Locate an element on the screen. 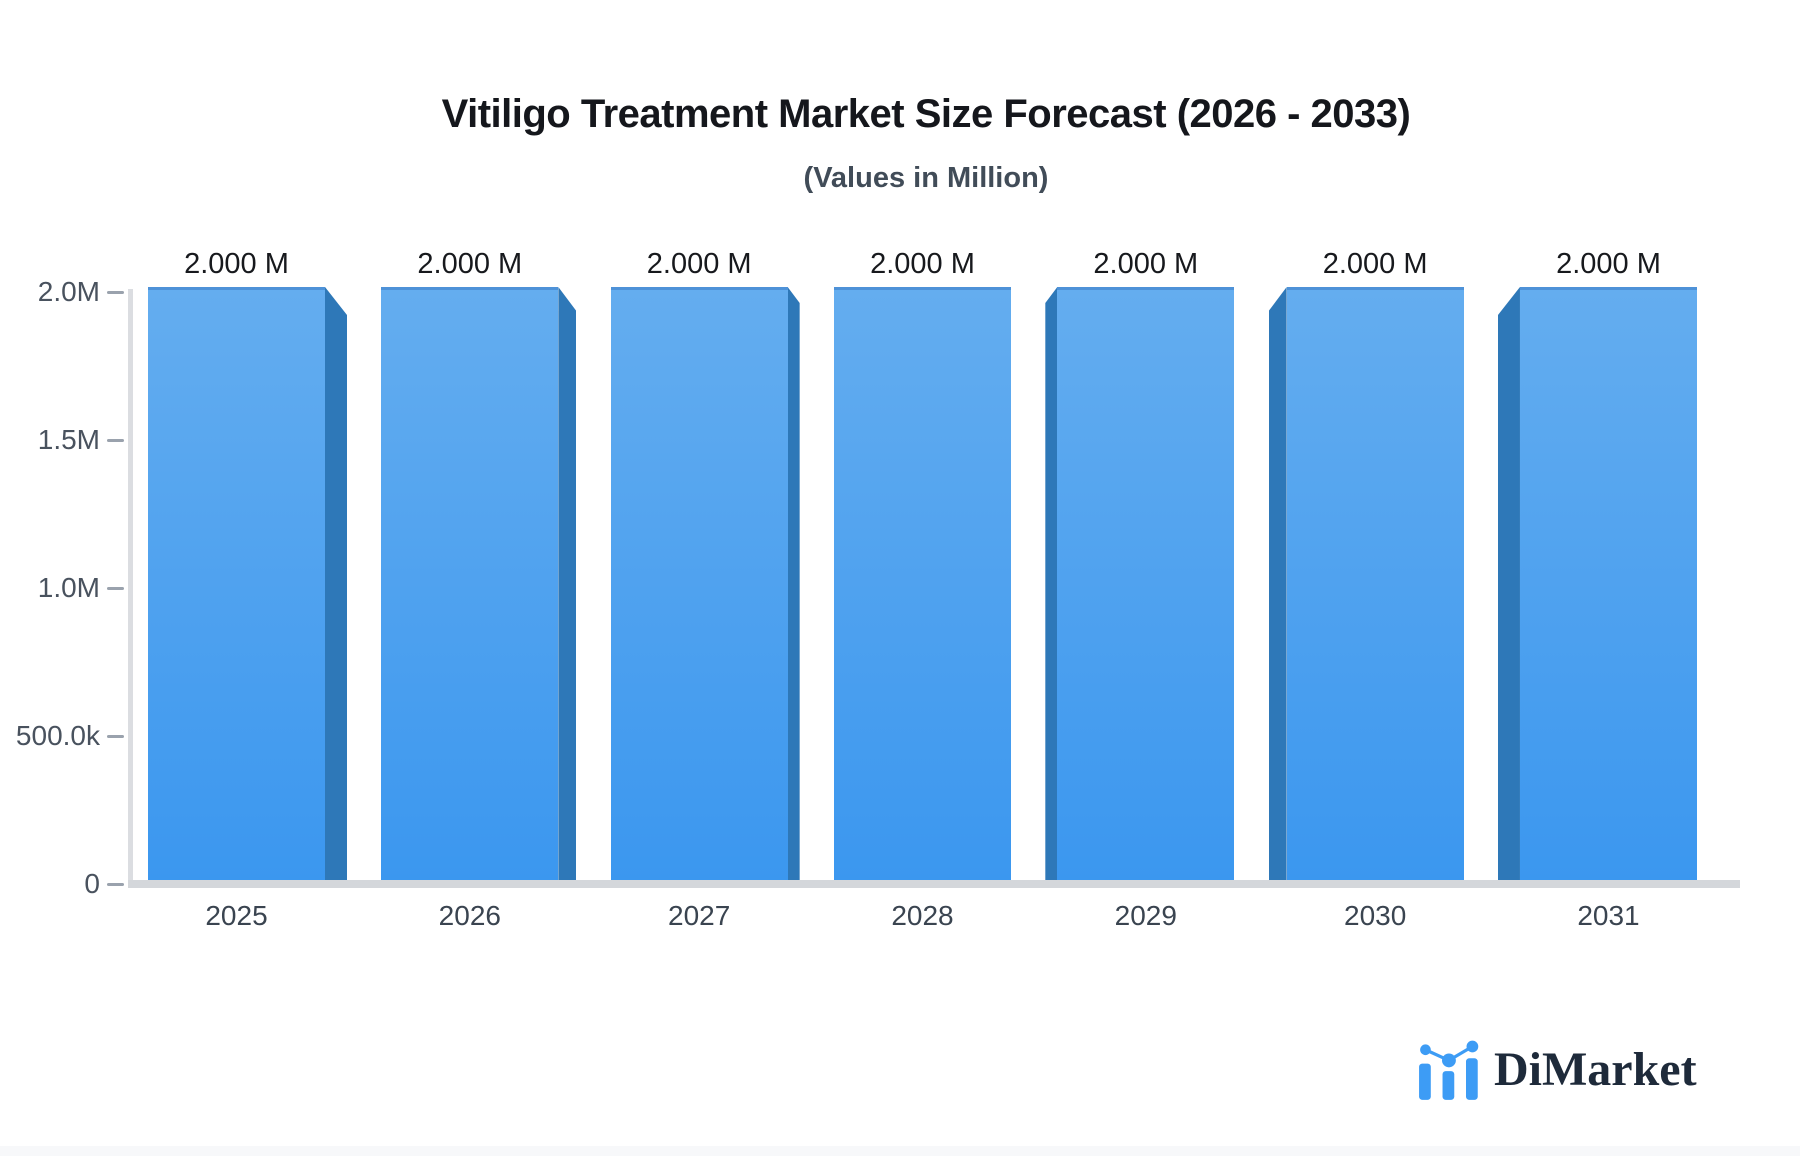 The image size is (1800, 1156). bar: 2.000 M 2031 is located at coordinates (1597, 589).